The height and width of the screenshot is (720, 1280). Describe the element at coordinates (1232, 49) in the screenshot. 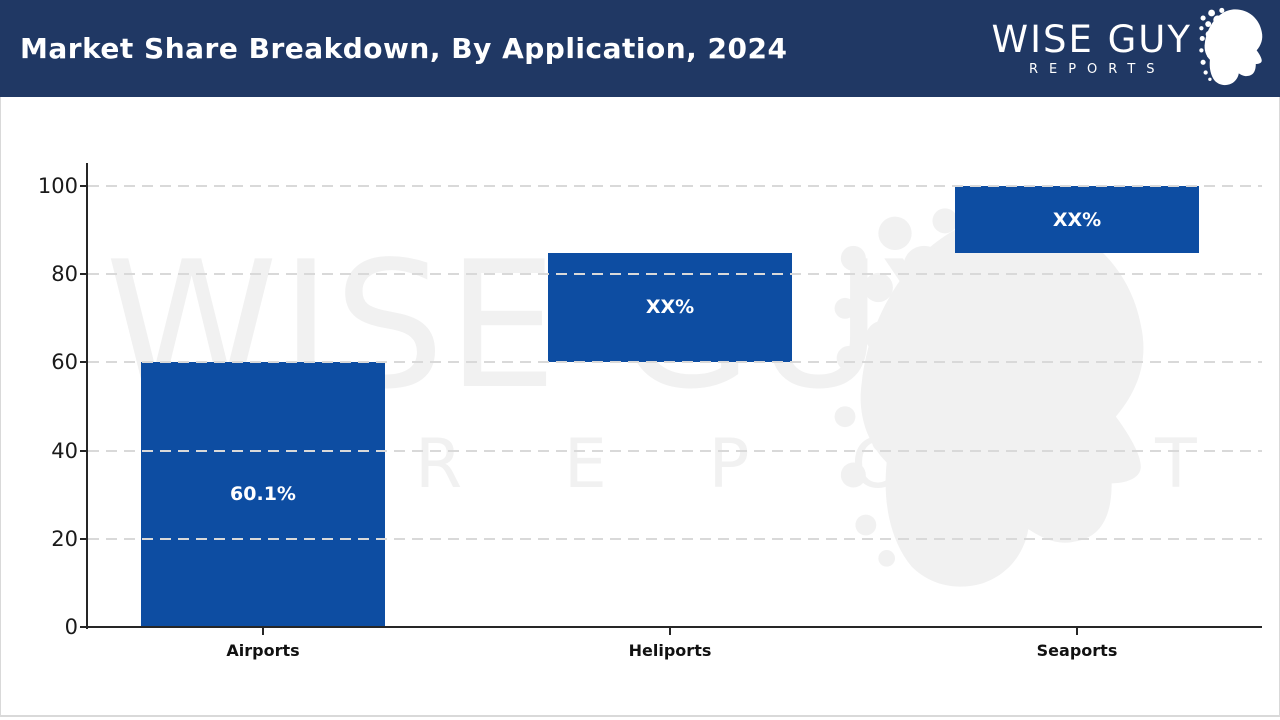

I see `dotted-head-logo-icon` at that location.